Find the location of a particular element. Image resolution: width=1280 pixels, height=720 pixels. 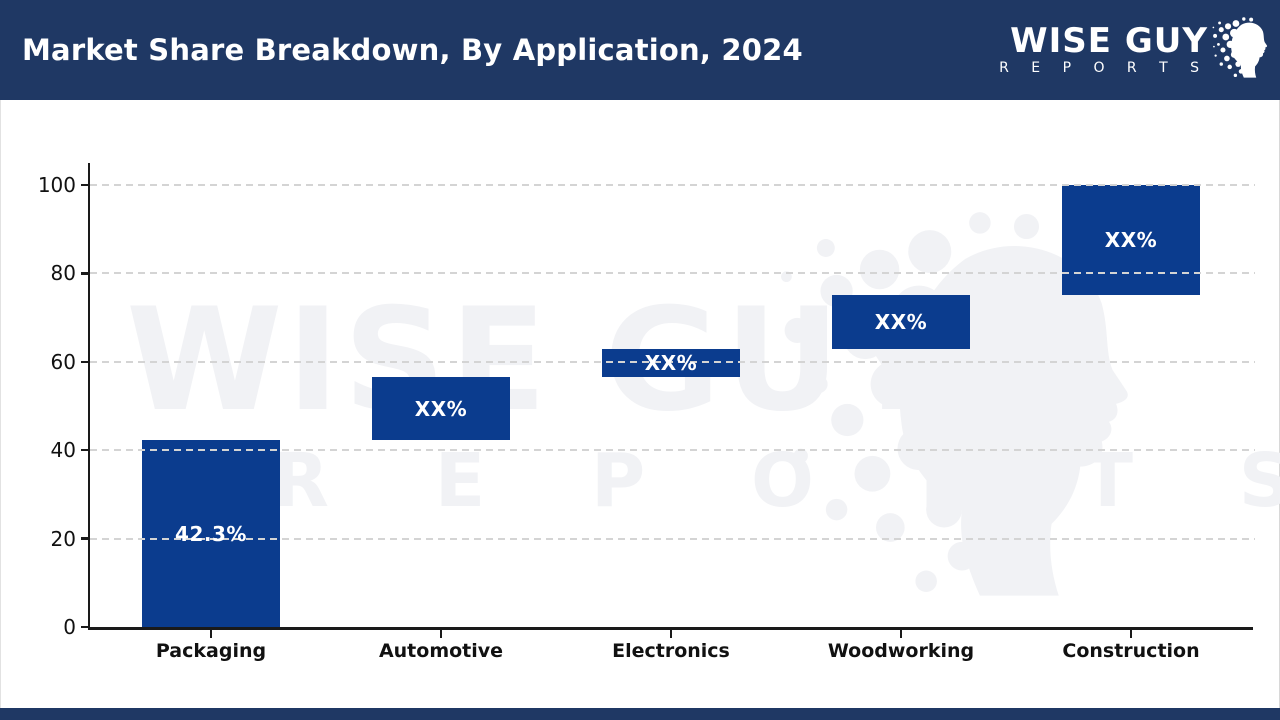

x-tick-label-construction: Construction is located at coordinates (1131, 651).